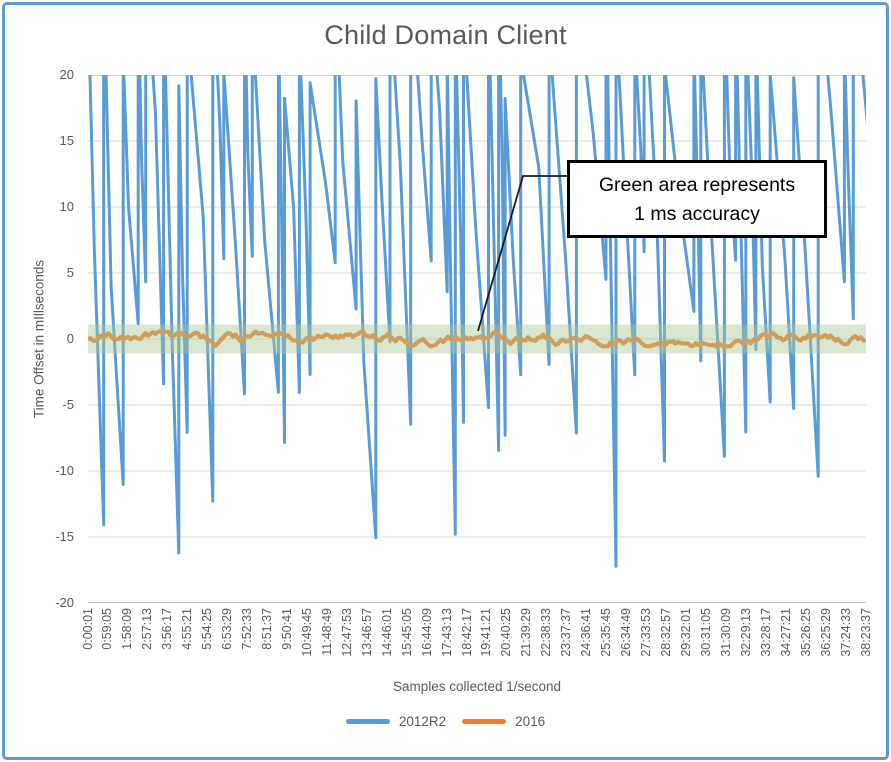 This screenshot has height=762, width=891. What do you see at coordinates (486, 632) in the screenshot?
I see `x-tick-label: 19:41:21` at bounding box center [486, 632].